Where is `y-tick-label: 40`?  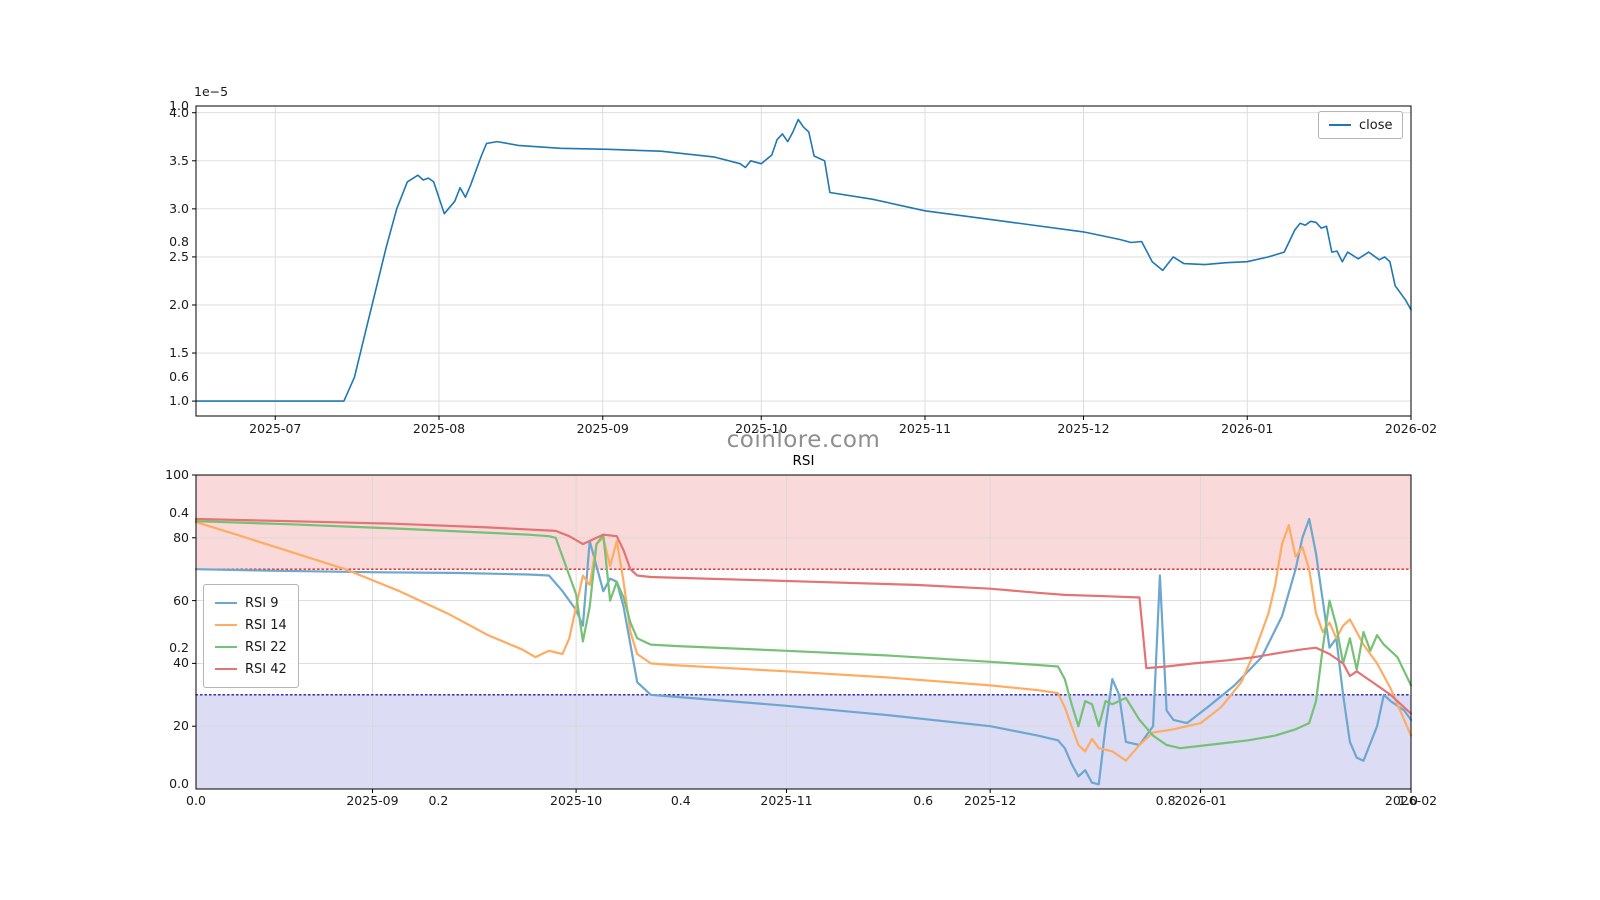
y-tick-label: 40 is located at coordinates (181, 663).